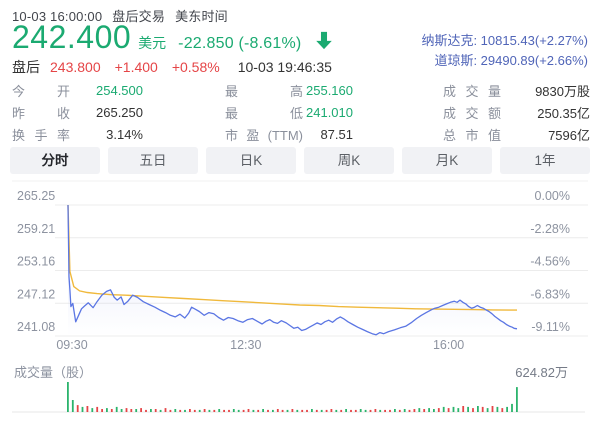 This screenshot has height=425, width=600. I want to click on volume-title: 成交量（股）, so click(53, 372).